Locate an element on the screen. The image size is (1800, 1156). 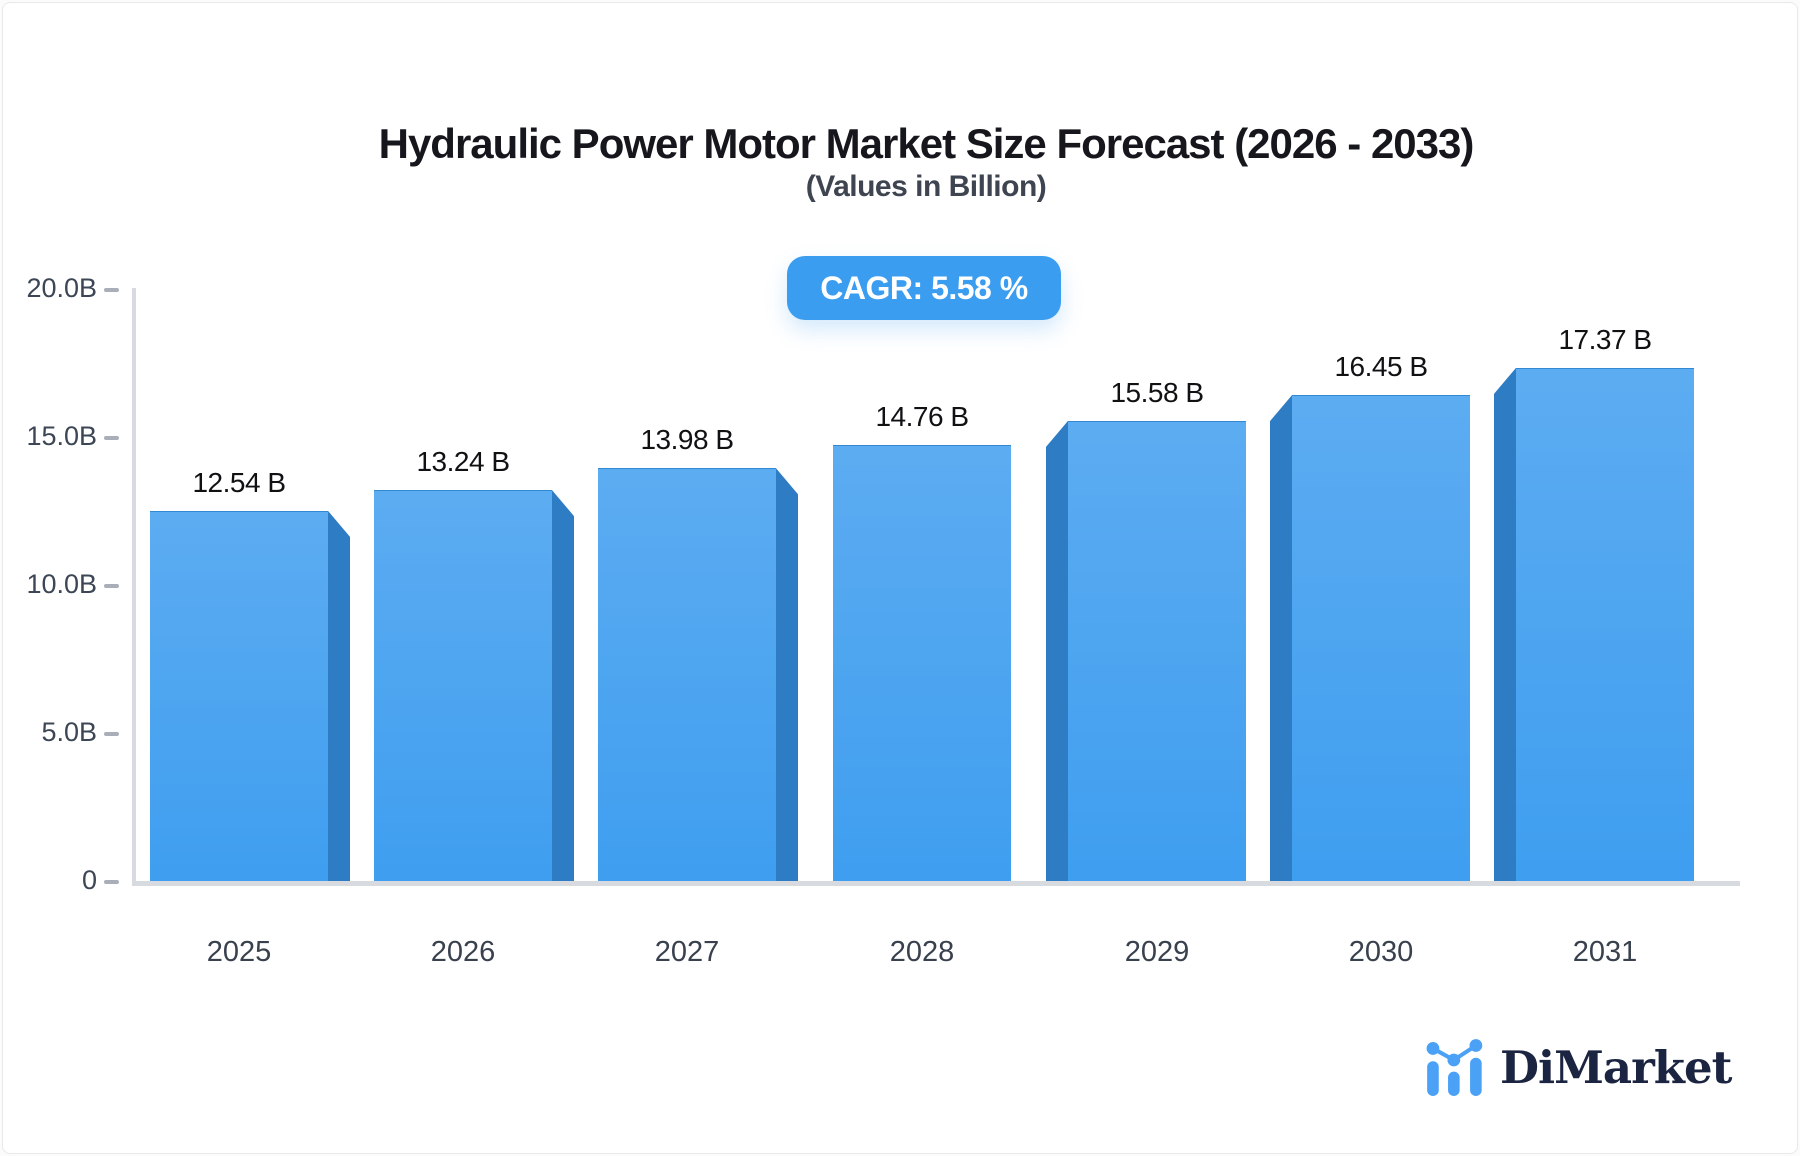
bar-2029 is located at coordinates (1157, 651).